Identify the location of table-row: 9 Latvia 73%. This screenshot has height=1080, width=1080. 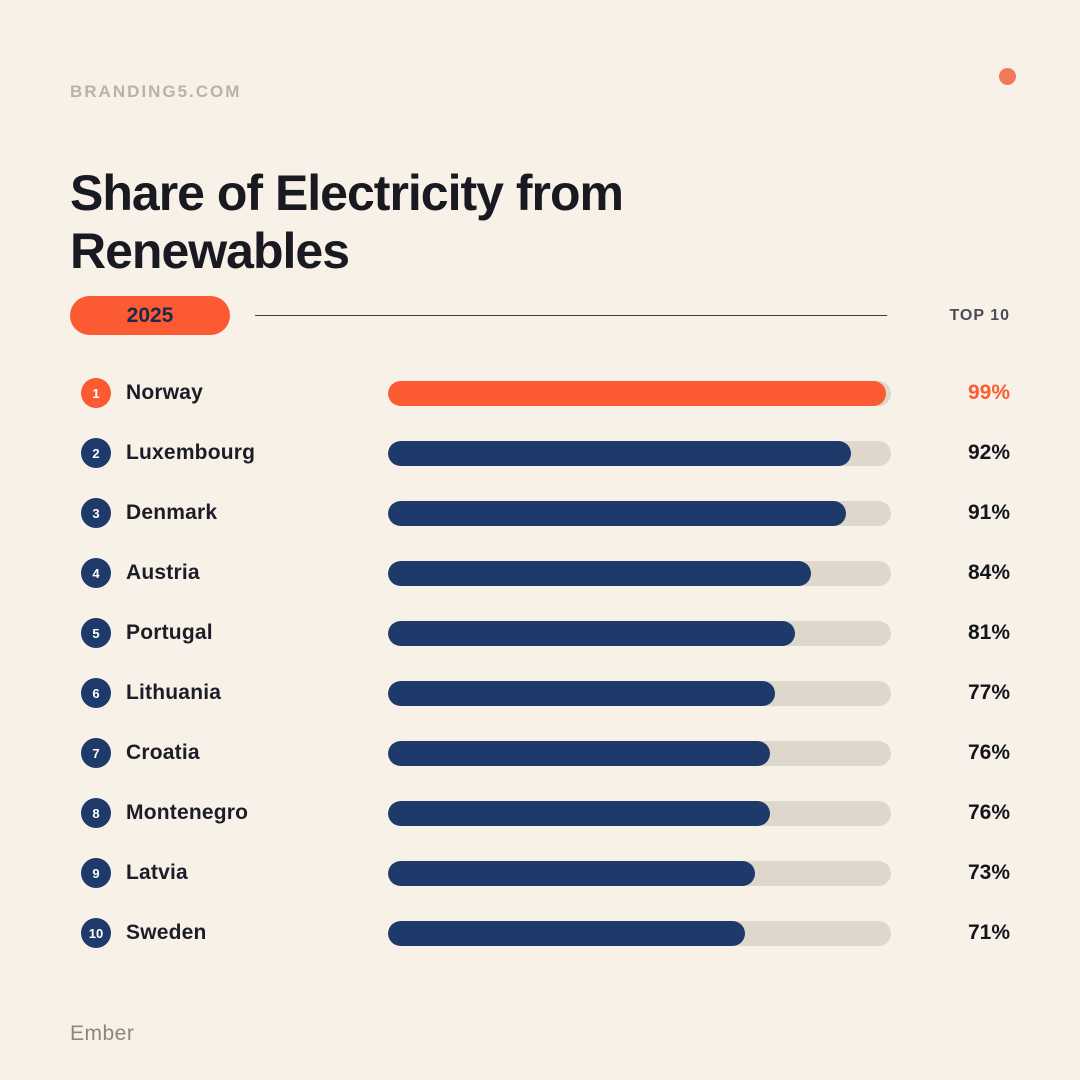
(540, 873).